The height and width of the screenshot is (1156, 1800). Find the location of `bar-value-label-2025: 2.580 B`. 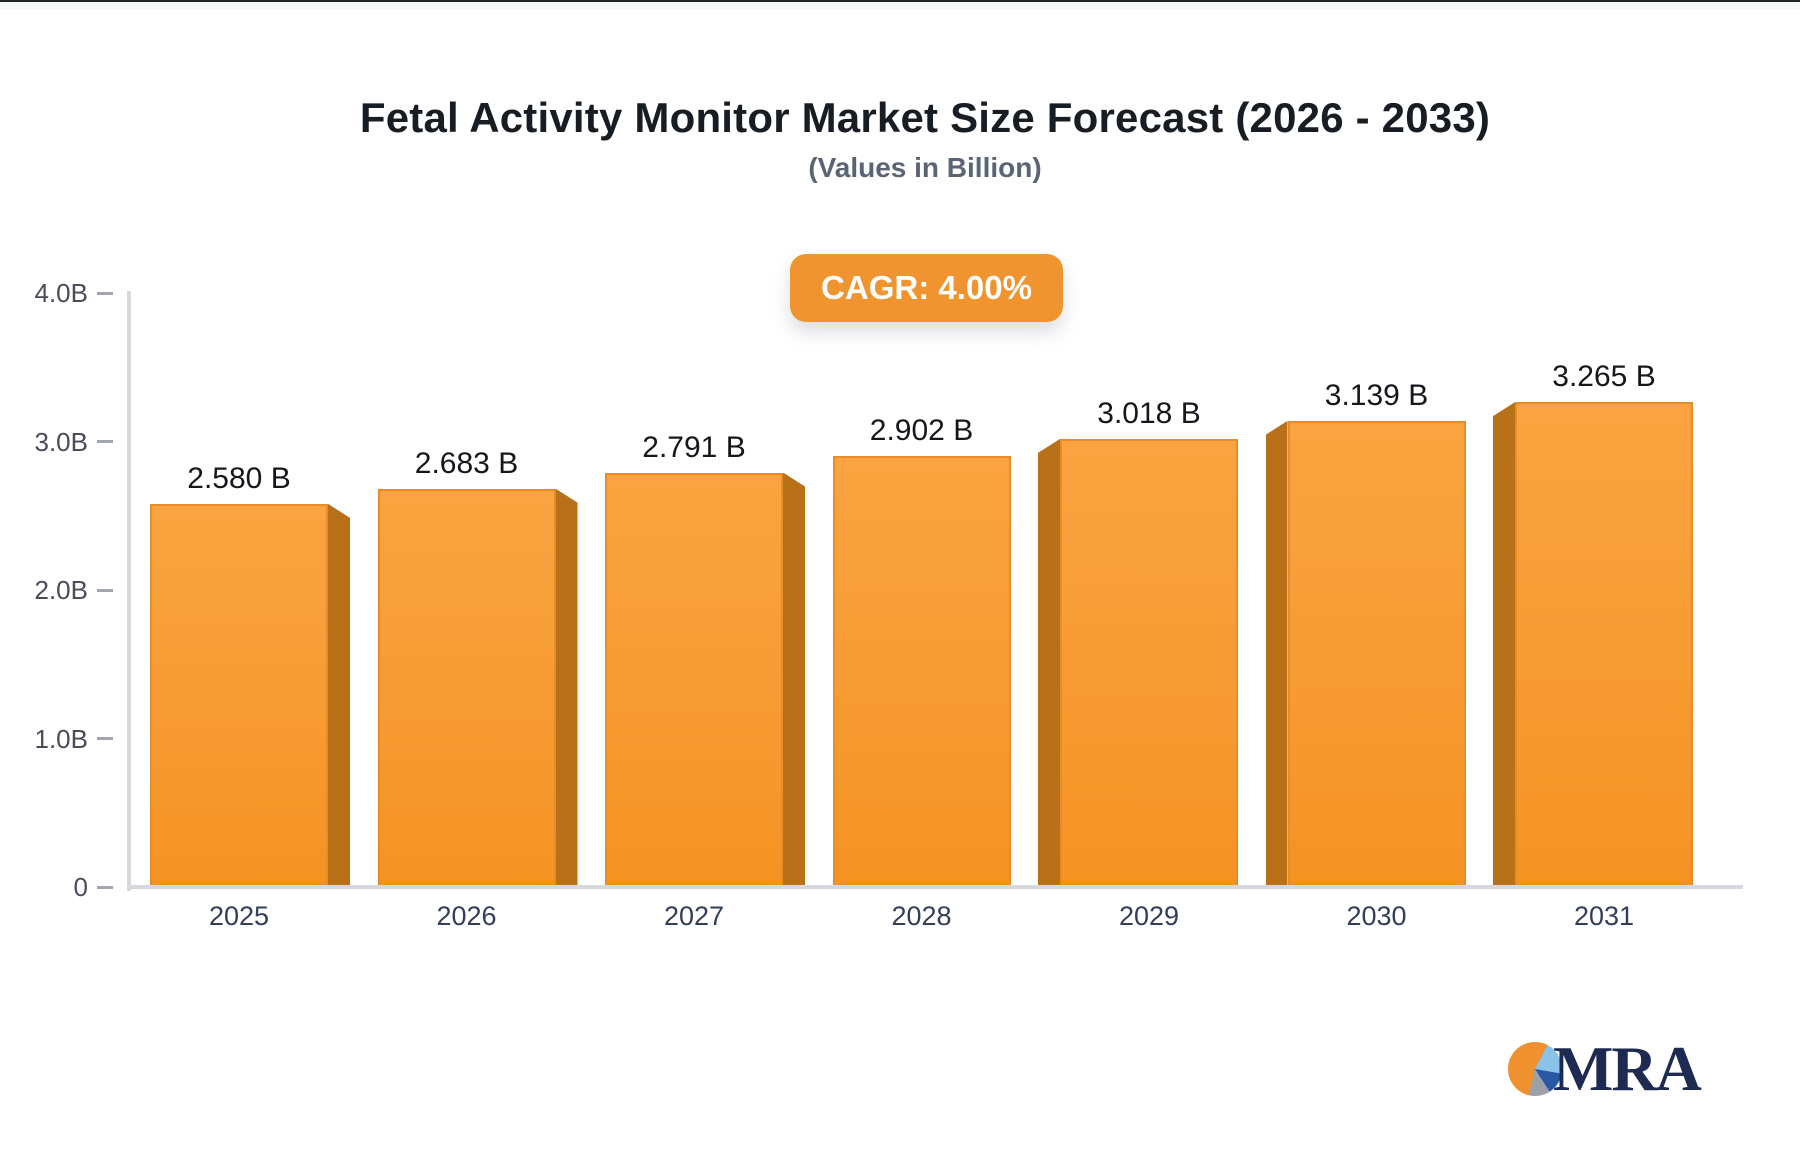

bar-value-label-2025: 2.580 B is located at coordinates (239, 478).